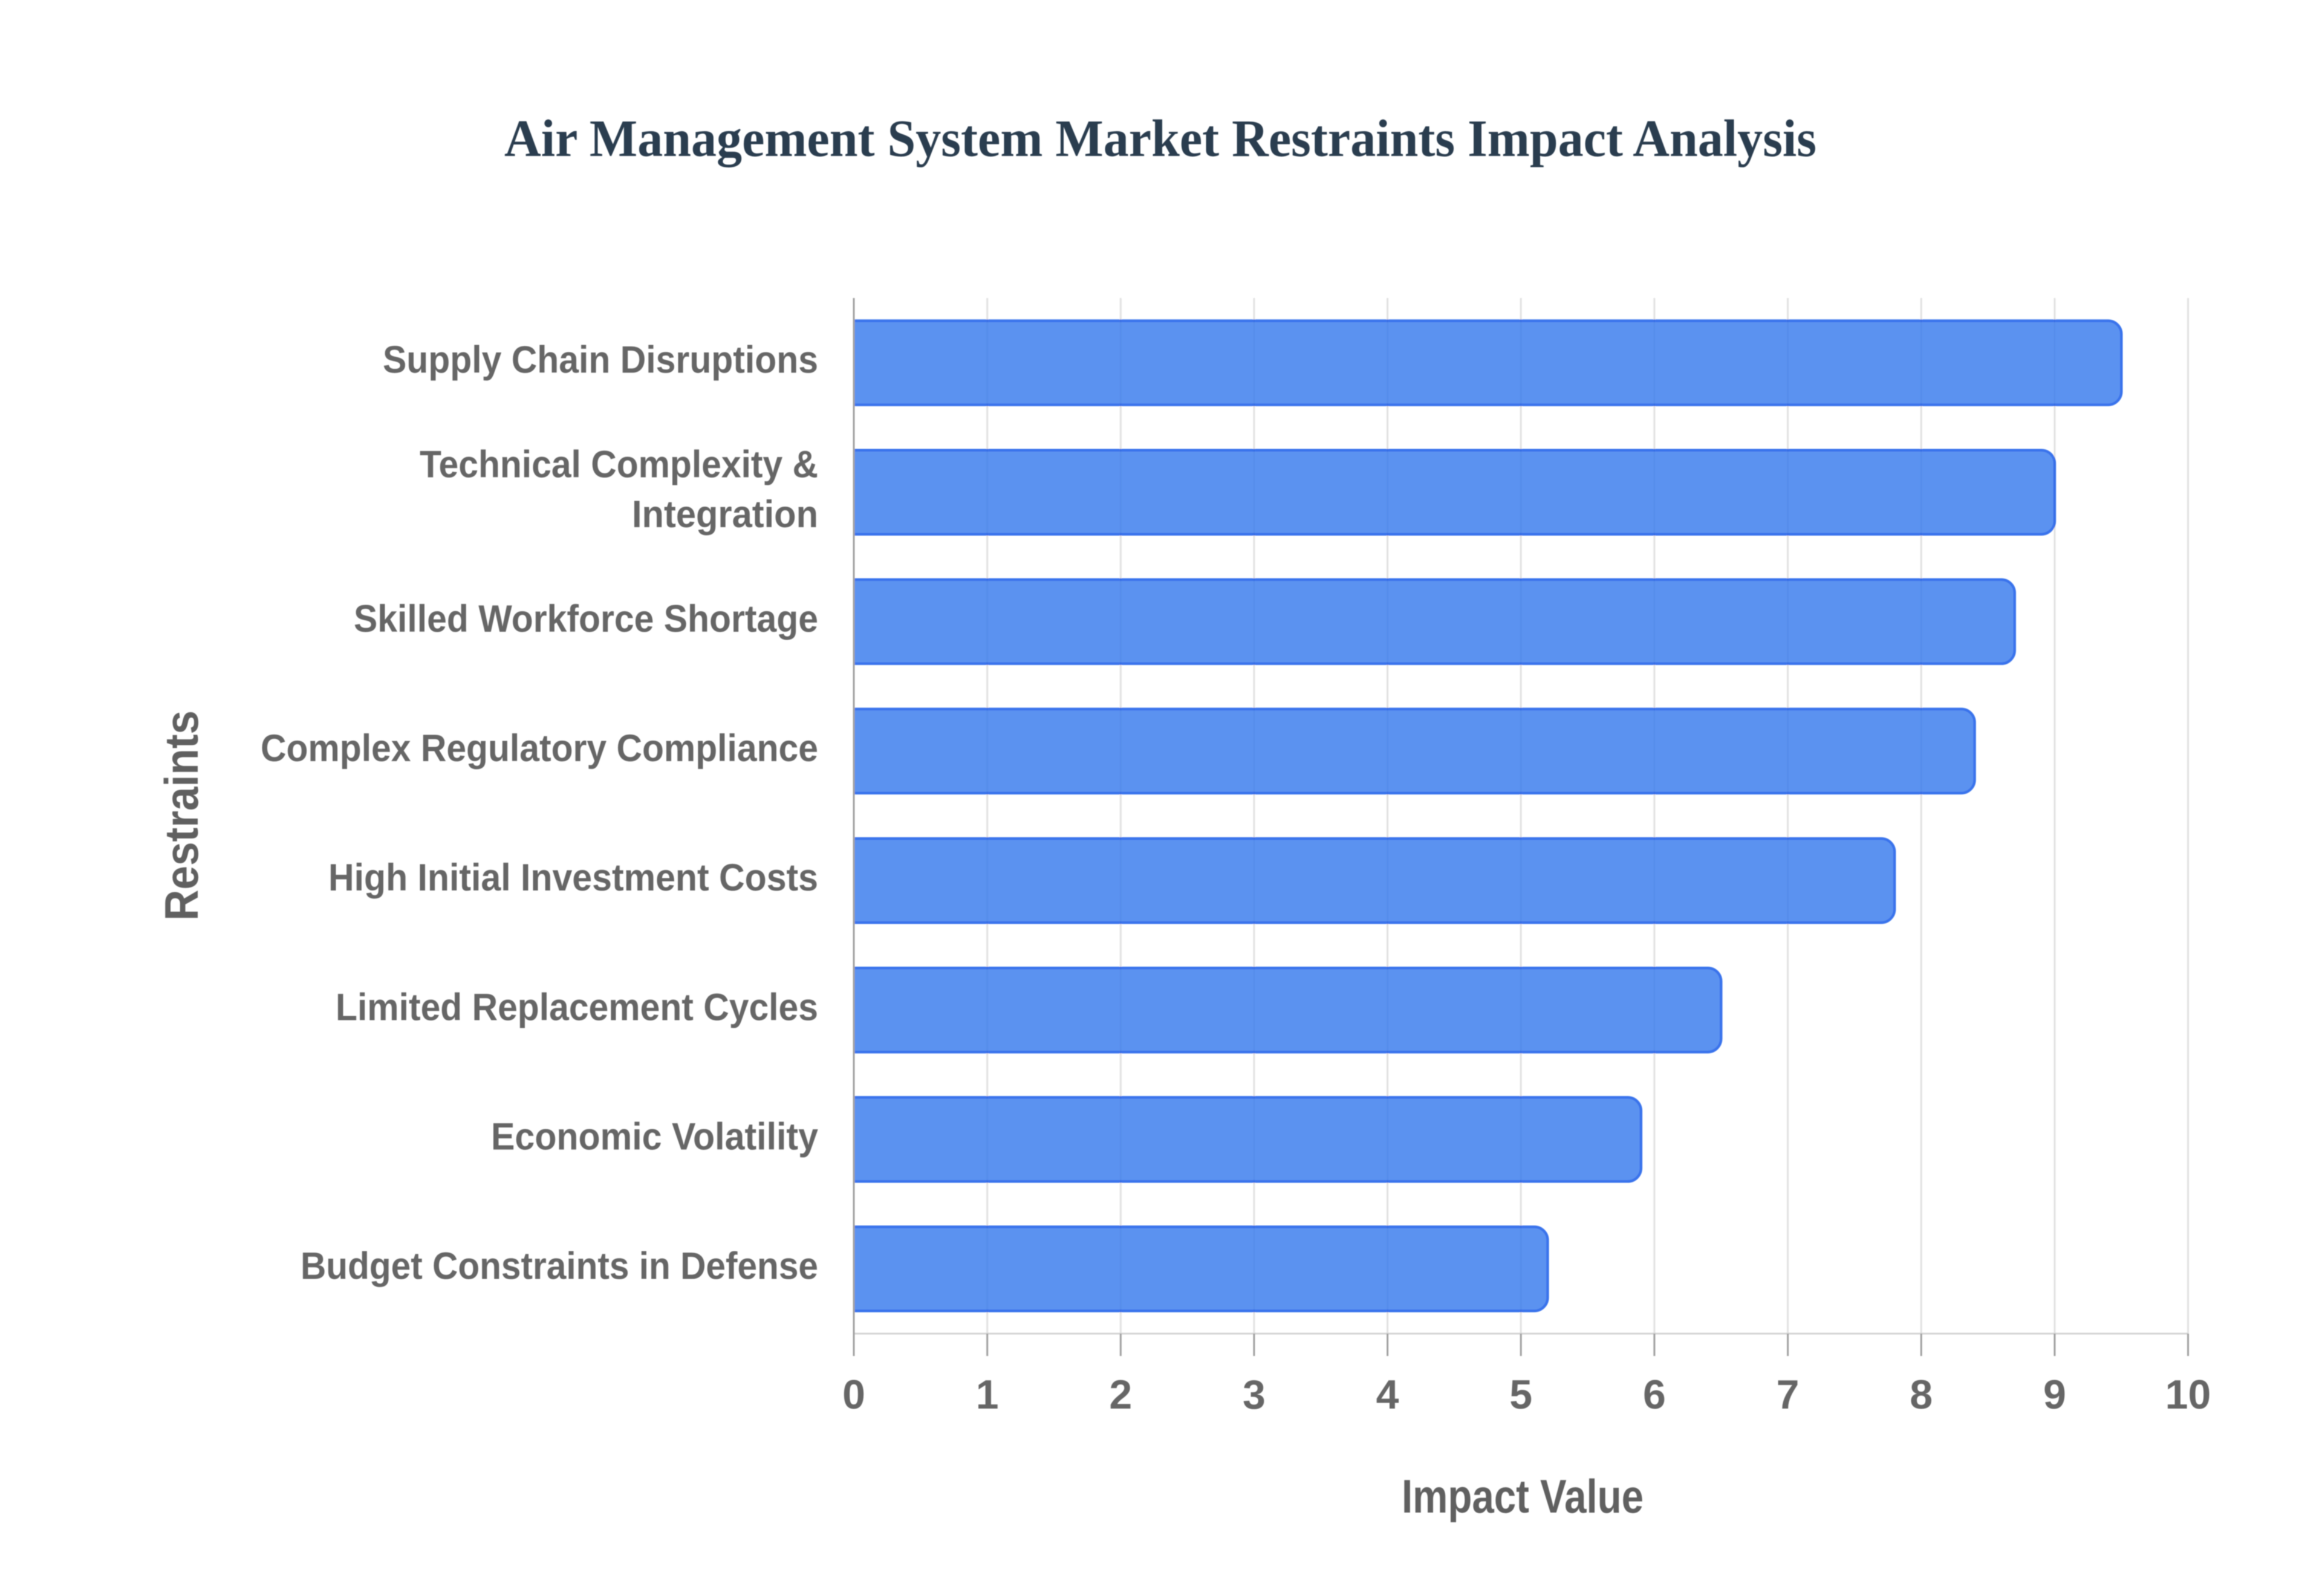 The height and width of the screenshot is (1596, 2322). Describe the element at coordinates (559, 1266) in the screenshot. I see `svg-text: Budget Constraints in Defense` at that location.